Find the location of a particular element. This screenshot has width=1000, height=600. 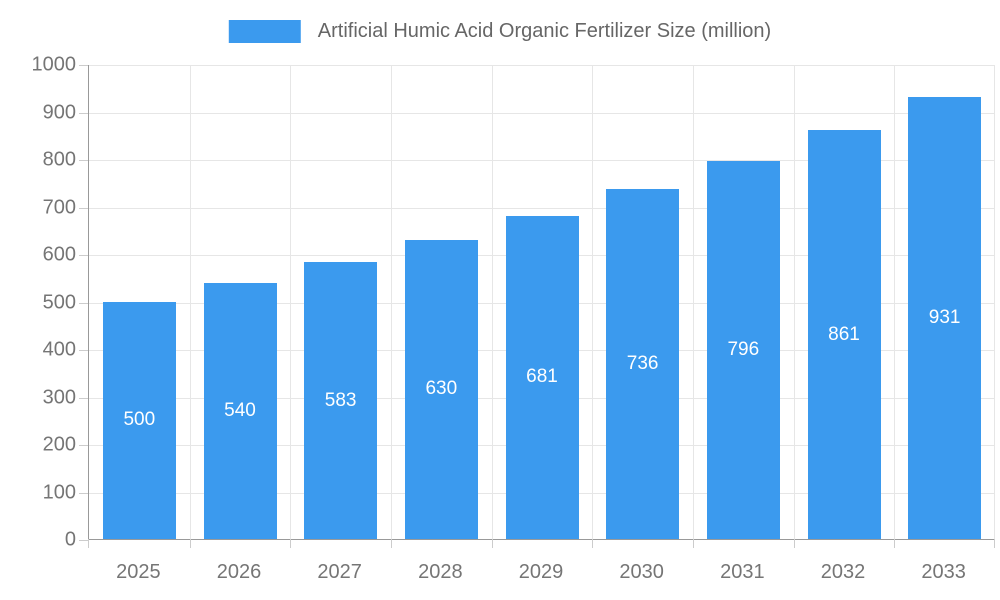

x-axis-tick-label: 2027 is located at coordinates (339, 572).